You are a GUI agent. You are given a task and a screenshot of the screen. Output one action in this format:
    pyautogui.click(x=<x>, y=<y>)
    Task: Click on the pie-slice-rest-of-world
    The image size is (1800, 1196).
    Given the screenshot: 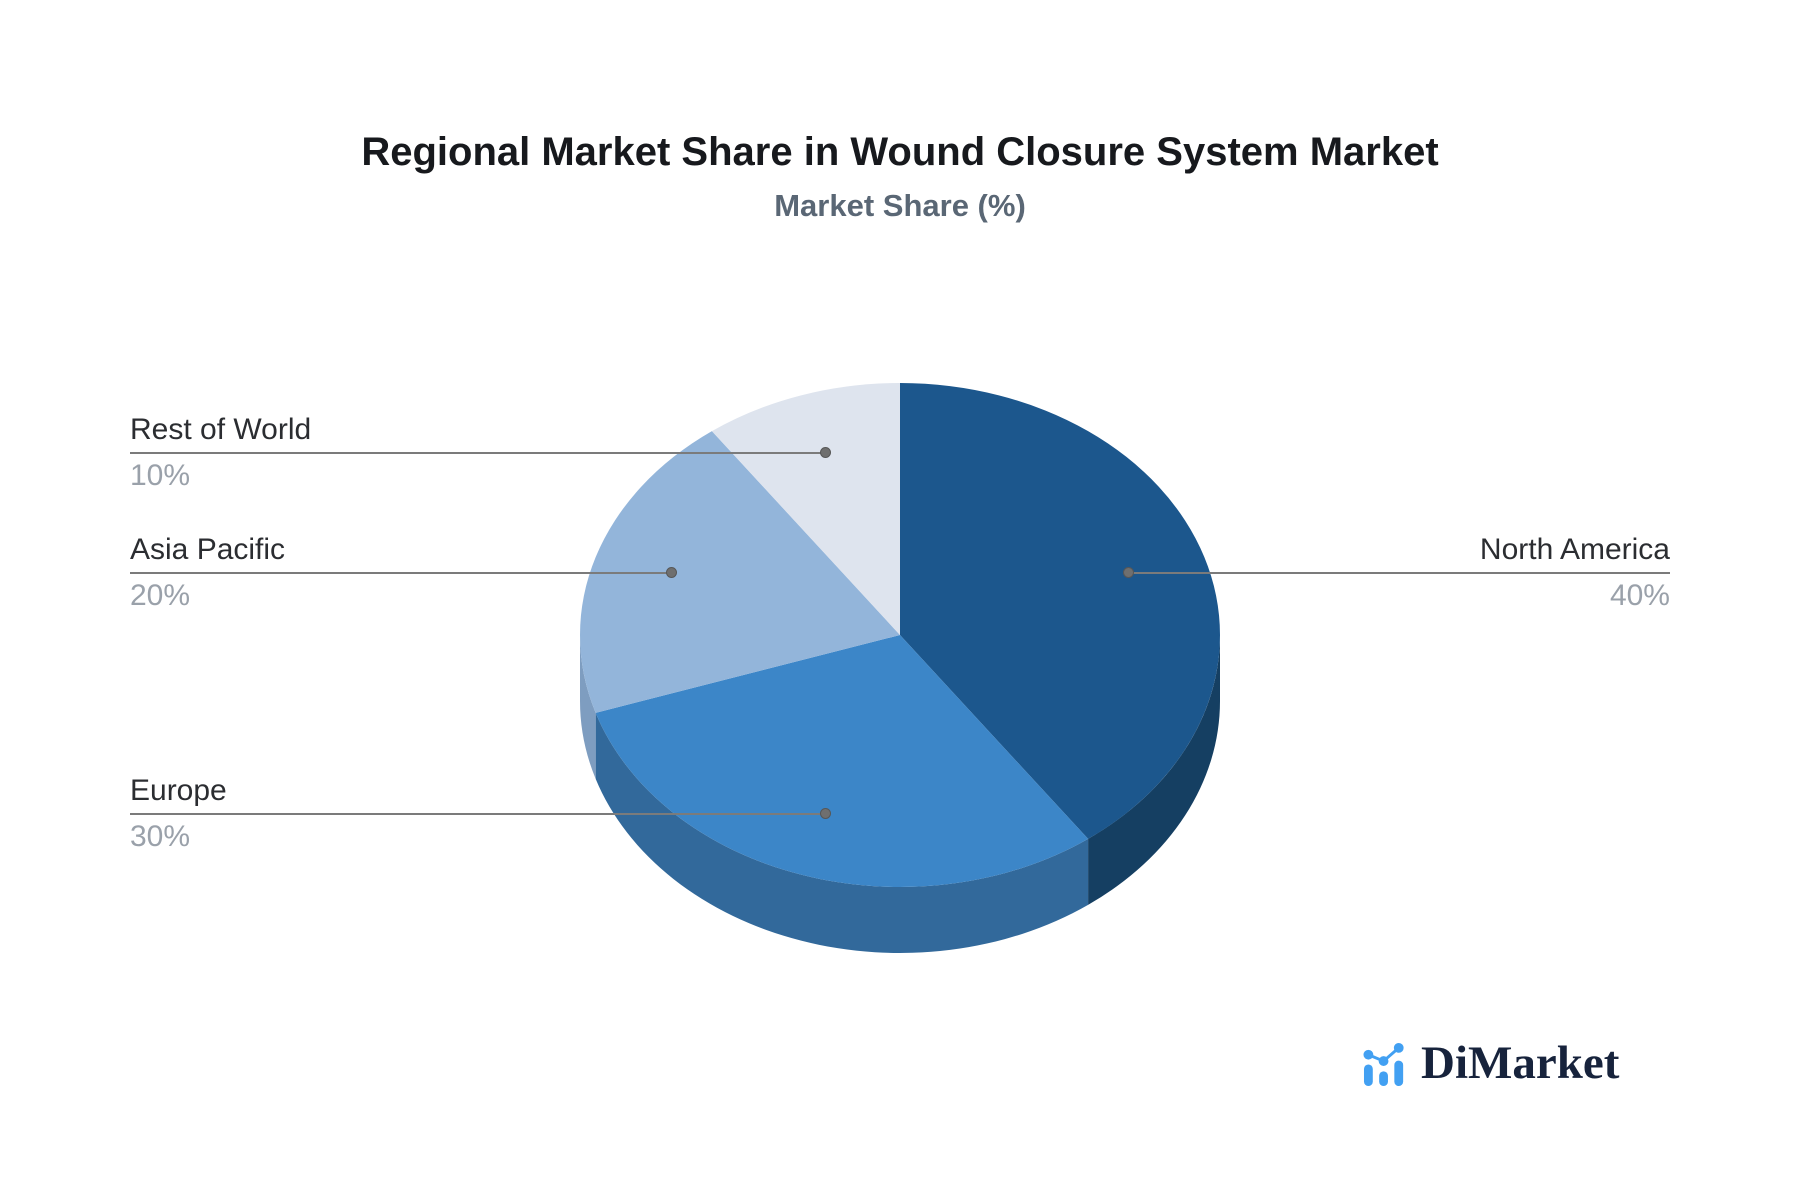 What is the action you would take?
    pyautogui.click(x=805, y=509)
    